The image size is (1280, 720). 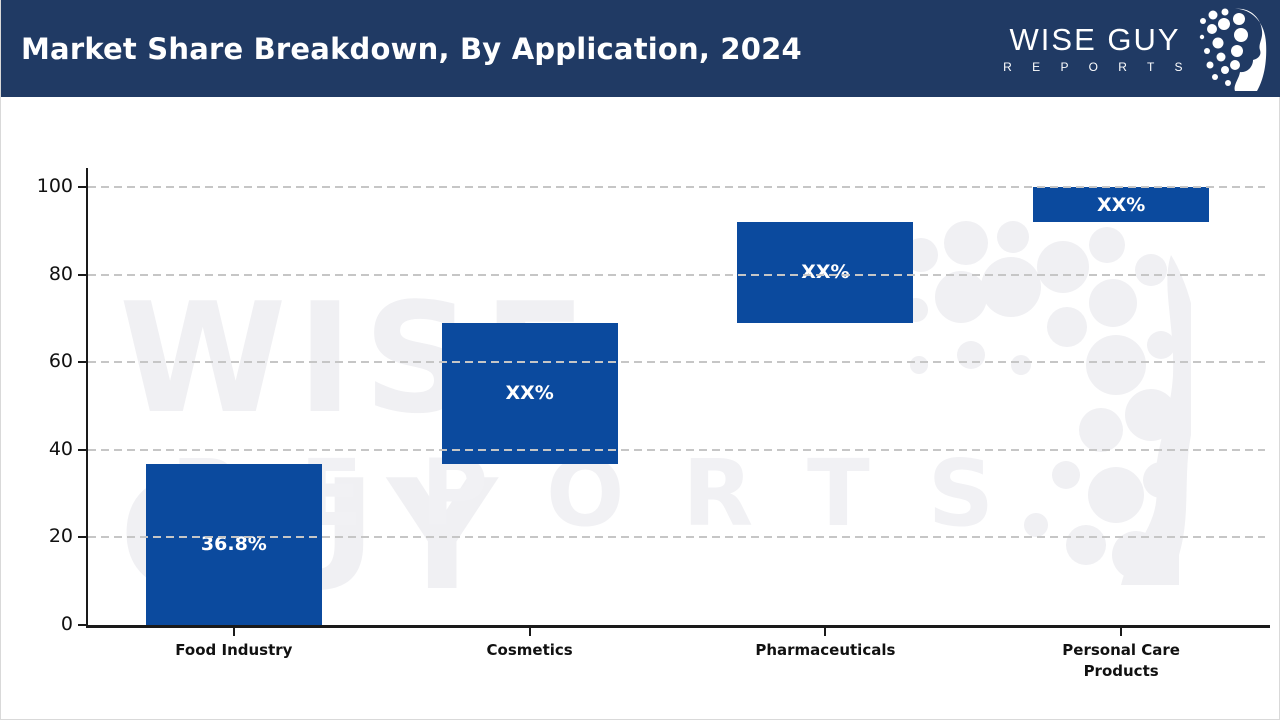 I want to click on y-tick-label-40: 40, so click(x=60, y=448).